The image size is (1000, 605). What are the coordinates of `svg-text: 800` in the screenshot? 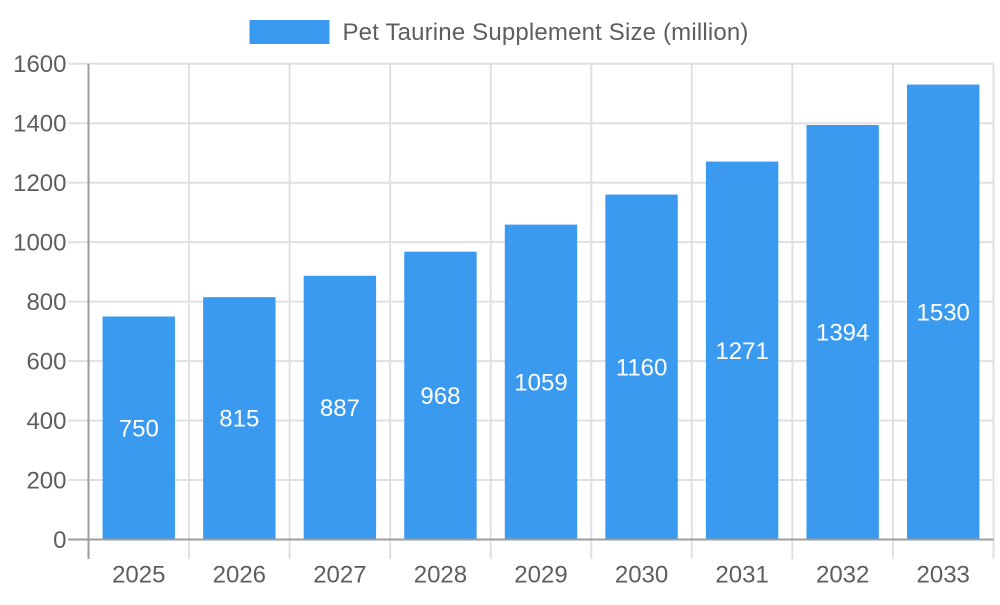 It's located at (46, 302).